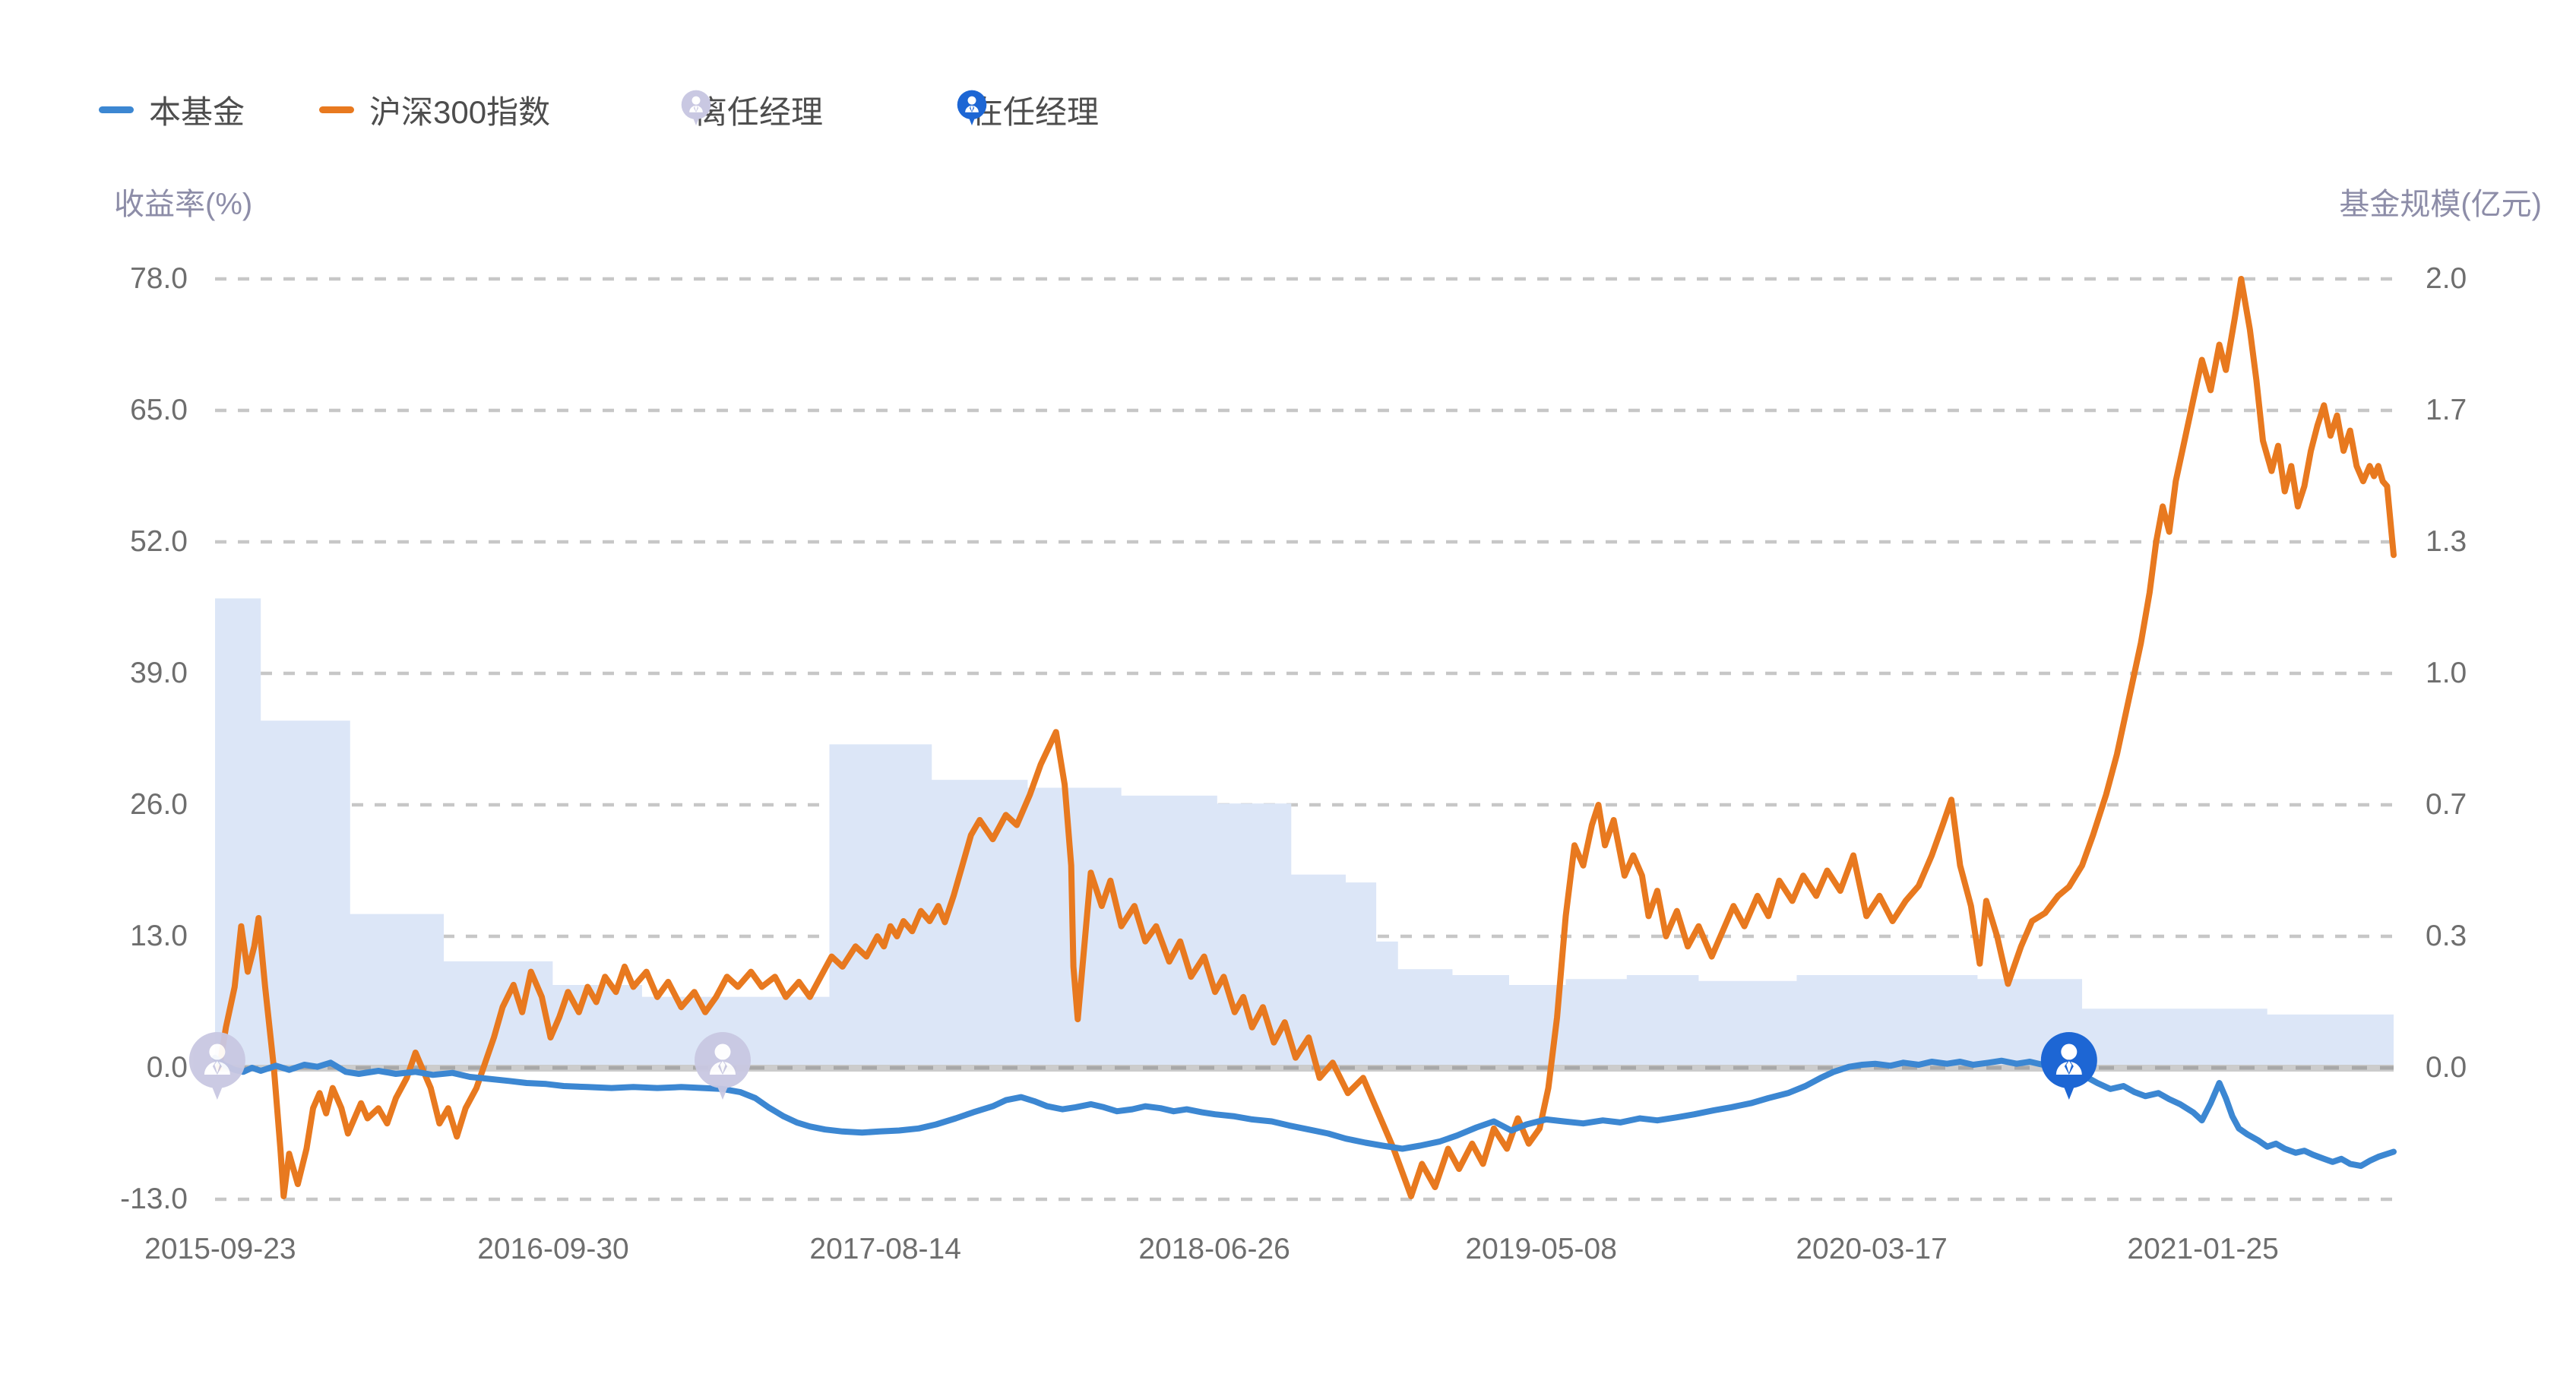  What do you see at coordinates (1304, 1068) in the screenshot?
I see `zero-baseline` at bounding box center [1304, 1068].